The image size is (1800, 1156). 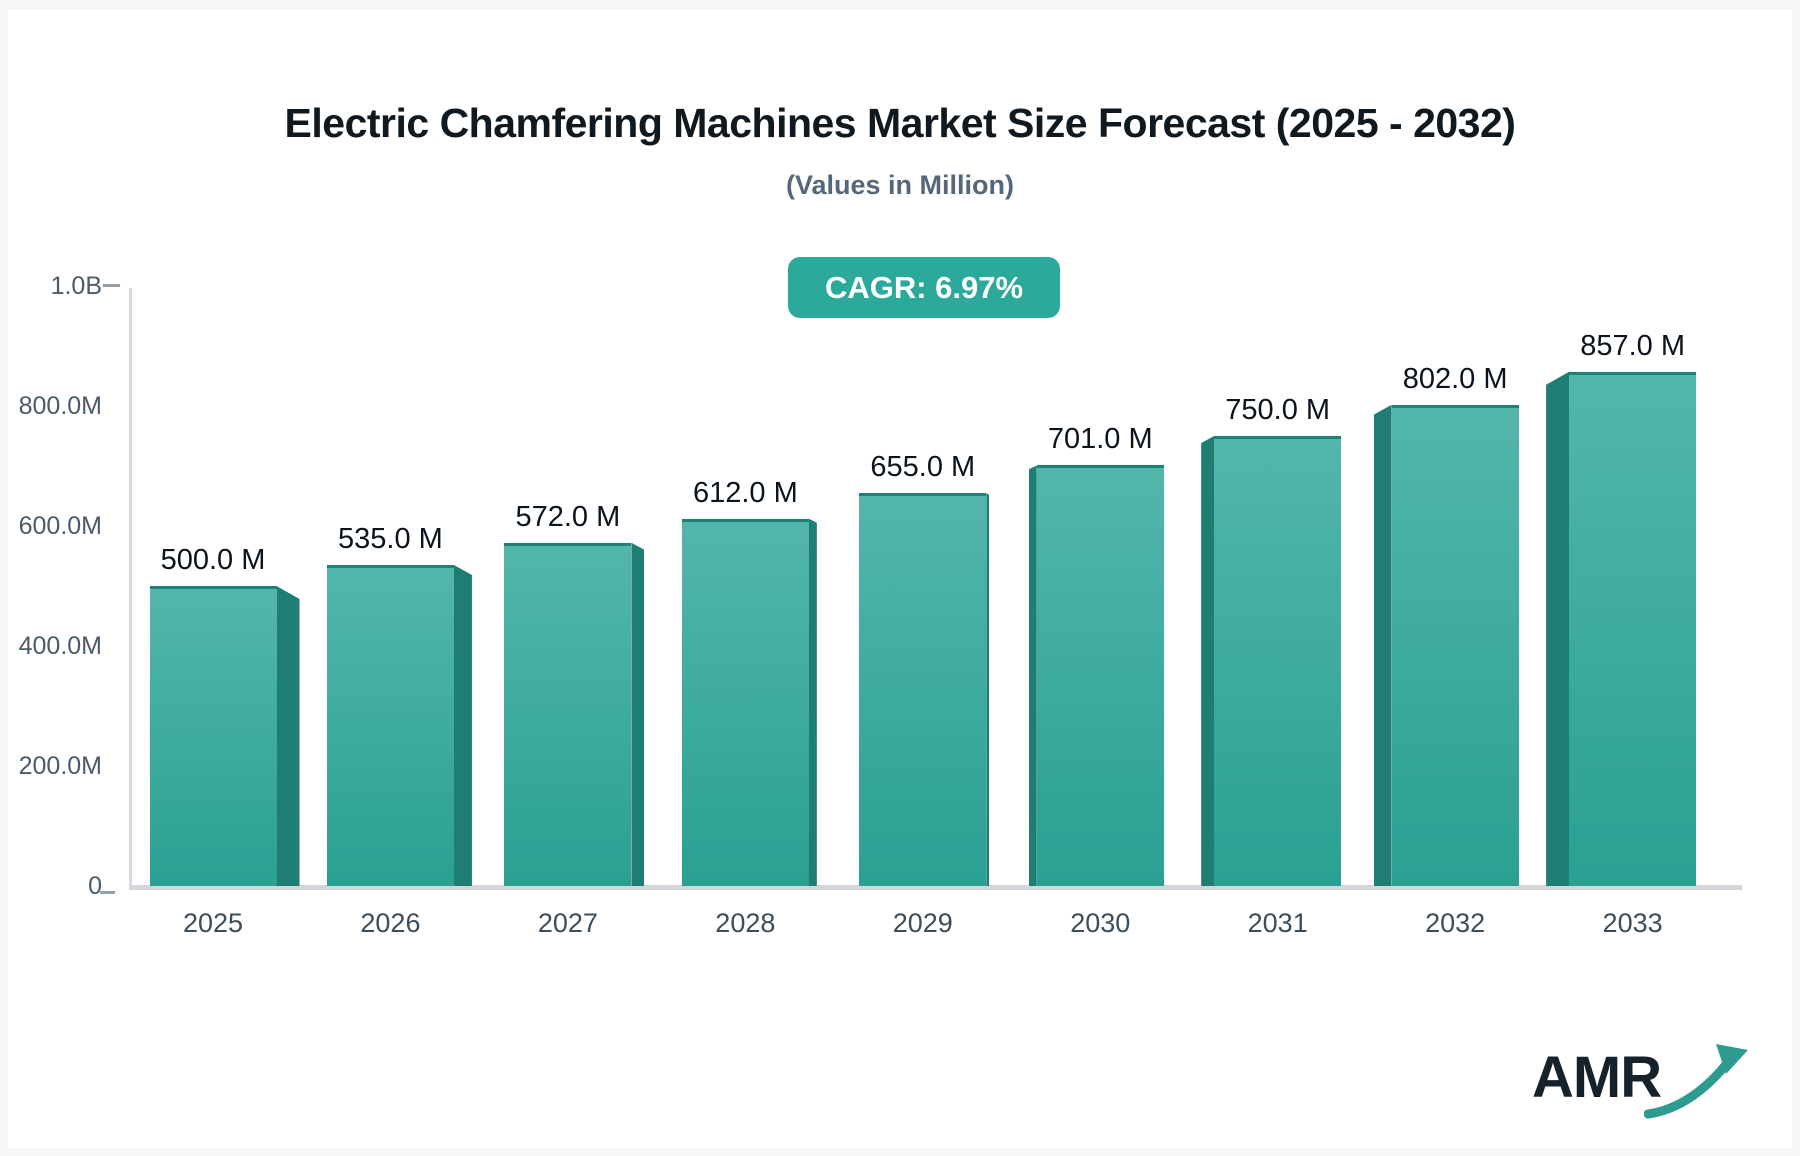 I want to click on cagr-badge: CAGR: 6.97%, so click(x=924, y=287).